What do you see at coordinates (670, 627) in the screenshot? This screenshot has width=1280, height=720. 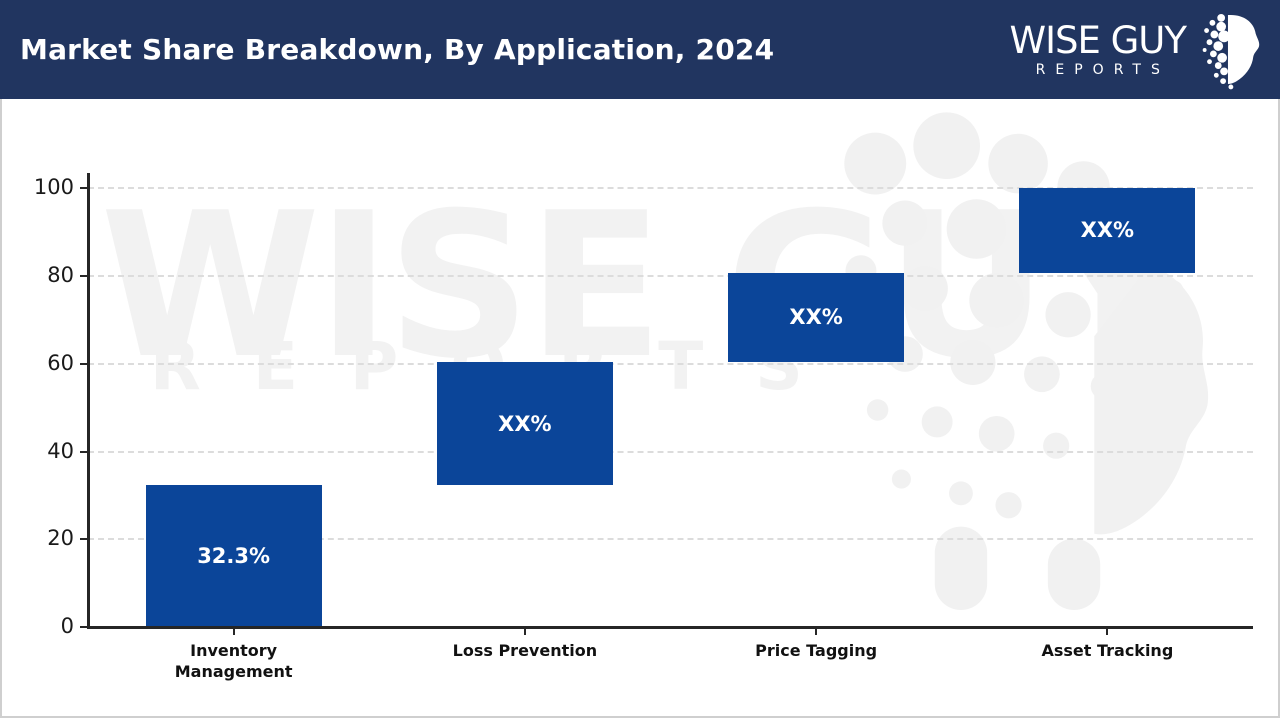 I see `x-axis` at bounding box center [670, 627].